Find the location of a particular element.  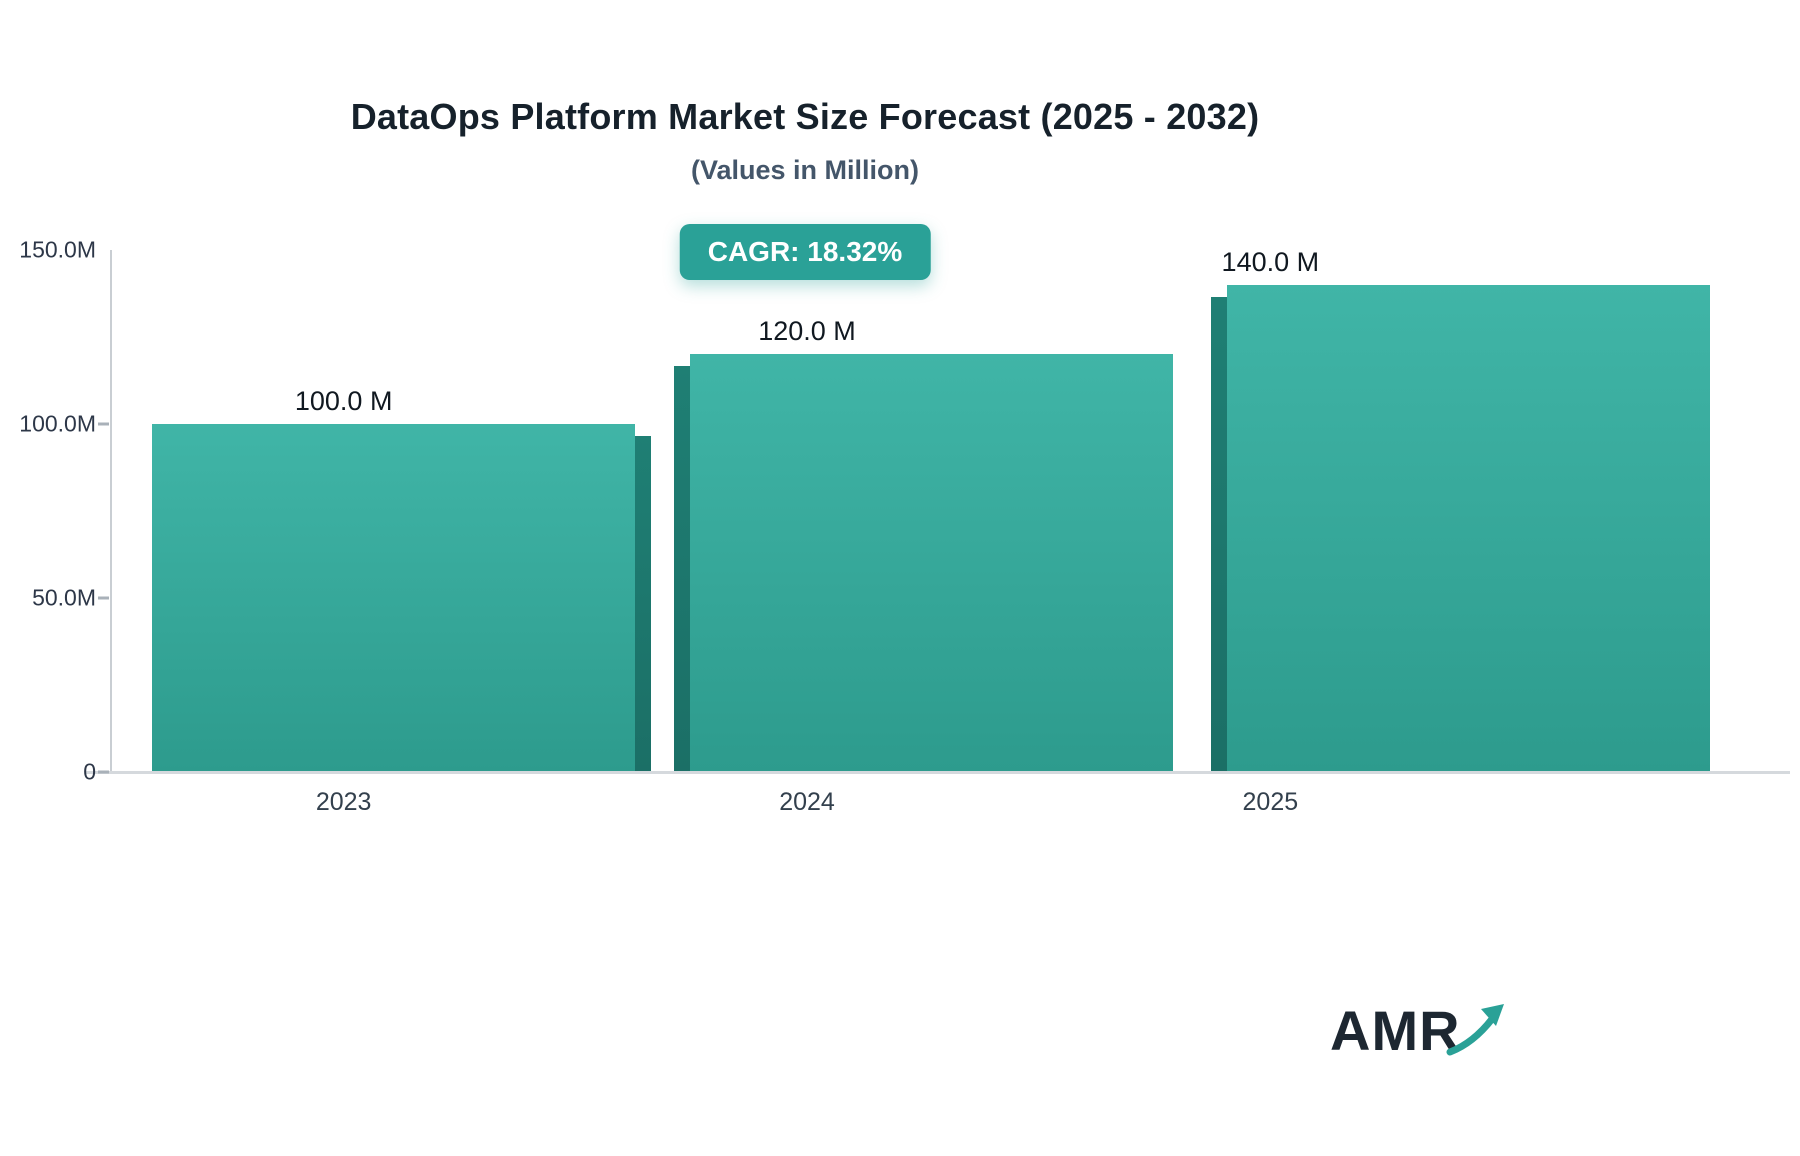

bar-2024 is located at coordinates (923, 563).